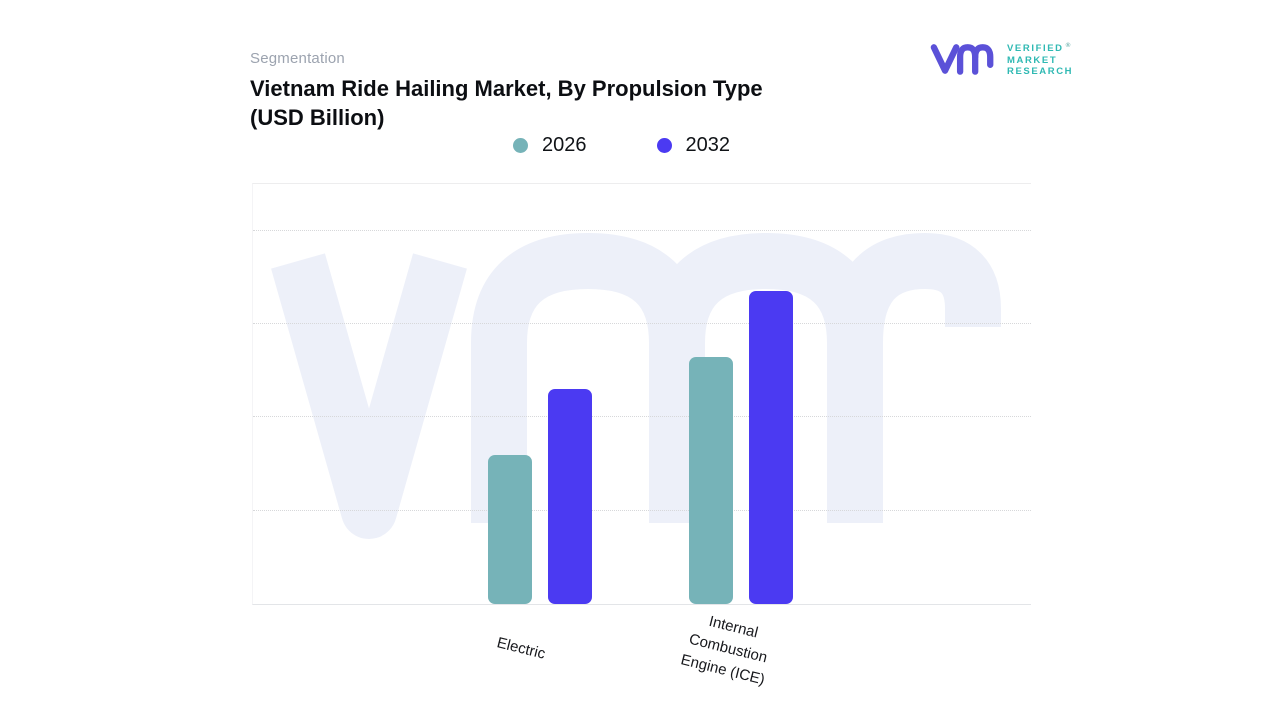 The height and width of the screenshot is (720, 1280). What do you see at coordinates (728, 648) in the screenshot?
I see `x-axis-label-ice: Internal Combustion Engine (ICE)` at bounding box center [728, 648].